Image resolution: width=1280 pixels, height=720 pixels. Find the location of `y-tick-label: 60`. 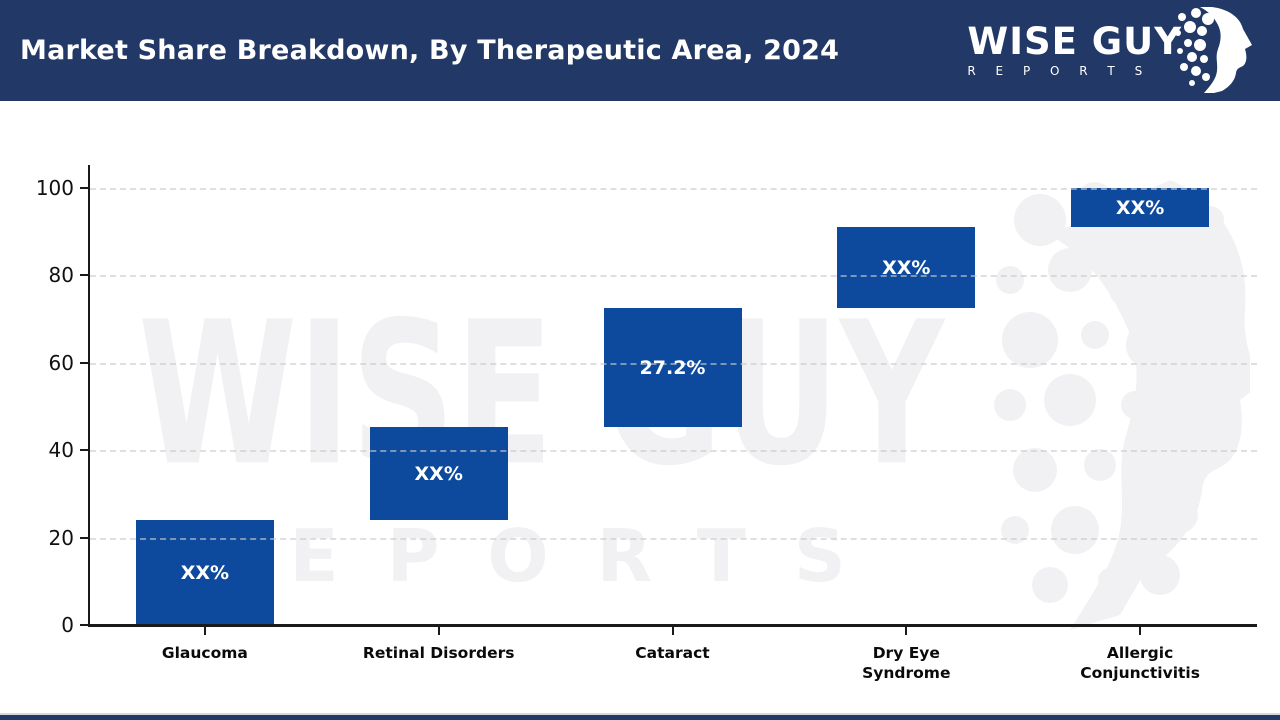

y-tick-label: 60 is located at coordinates (61, 362).